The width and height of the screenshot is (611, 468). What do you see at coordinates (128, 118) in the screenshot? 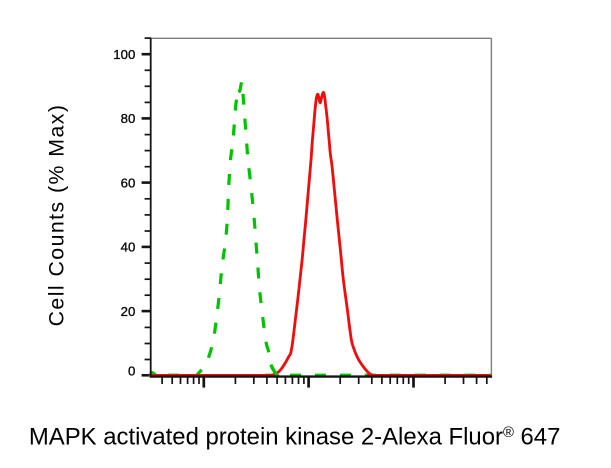
I see `svg-text: 80` at bounding box center [128, 118].